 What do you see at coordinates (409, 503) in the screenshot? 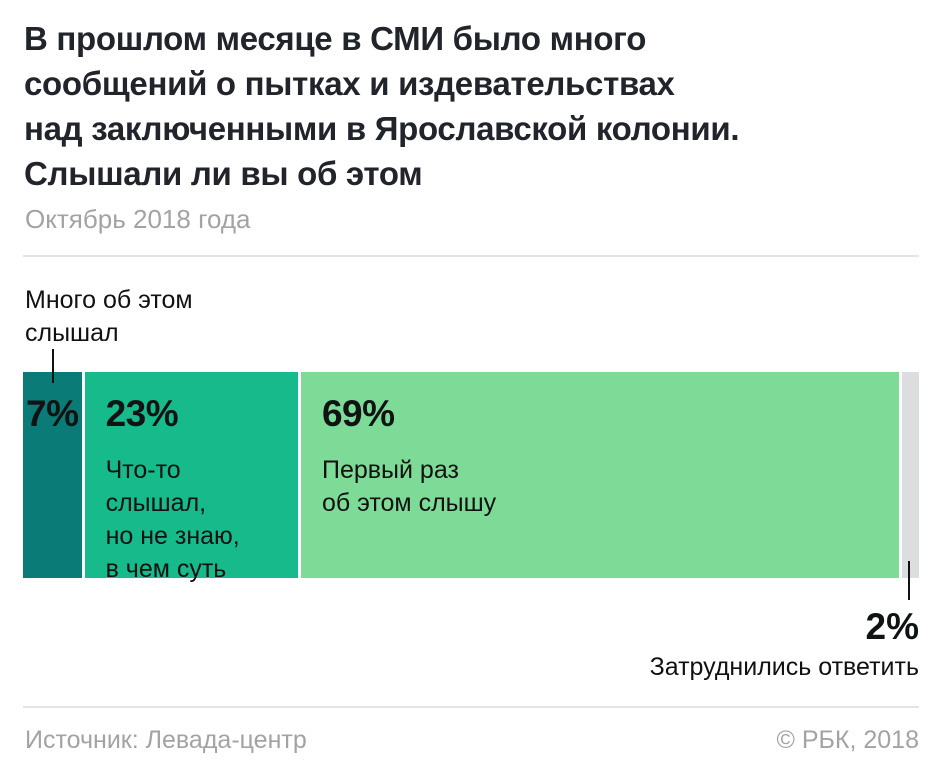
I see `segment-label-line: об этом слышу` at bounding box center [409, 503].